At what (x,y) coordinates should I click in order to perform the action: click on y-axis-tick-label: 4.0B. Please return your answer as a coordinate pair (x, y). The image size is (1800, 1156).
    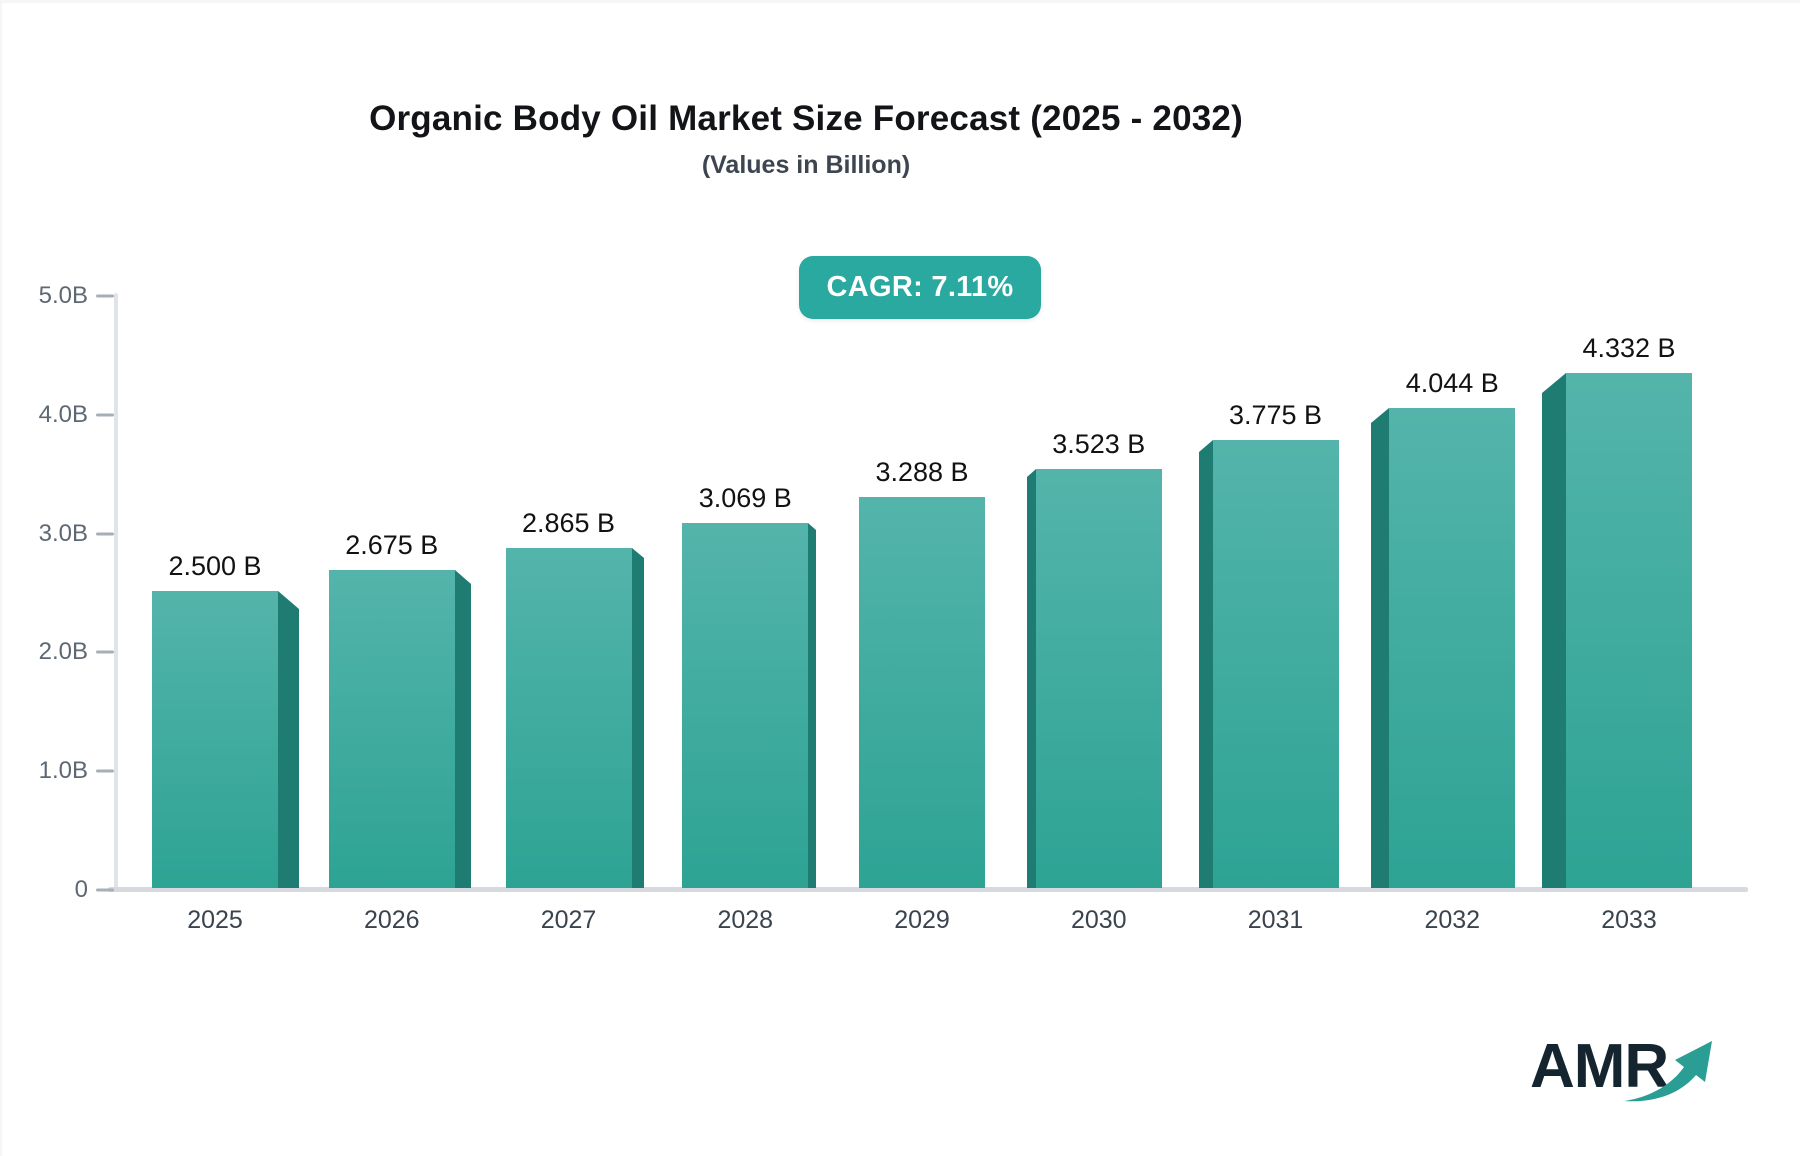
    Looking at the image, I should click on (63, 414).